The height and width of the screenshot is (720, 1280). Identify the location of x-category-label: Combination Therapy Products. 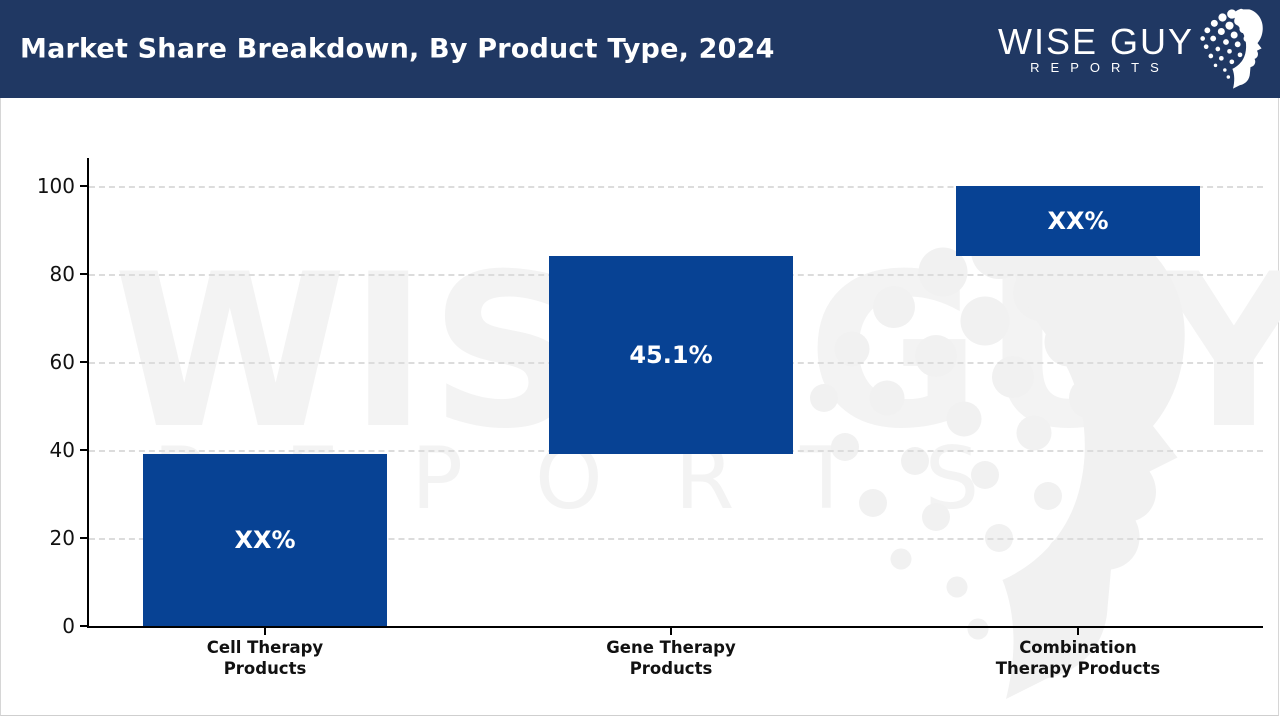
(1078, 658).